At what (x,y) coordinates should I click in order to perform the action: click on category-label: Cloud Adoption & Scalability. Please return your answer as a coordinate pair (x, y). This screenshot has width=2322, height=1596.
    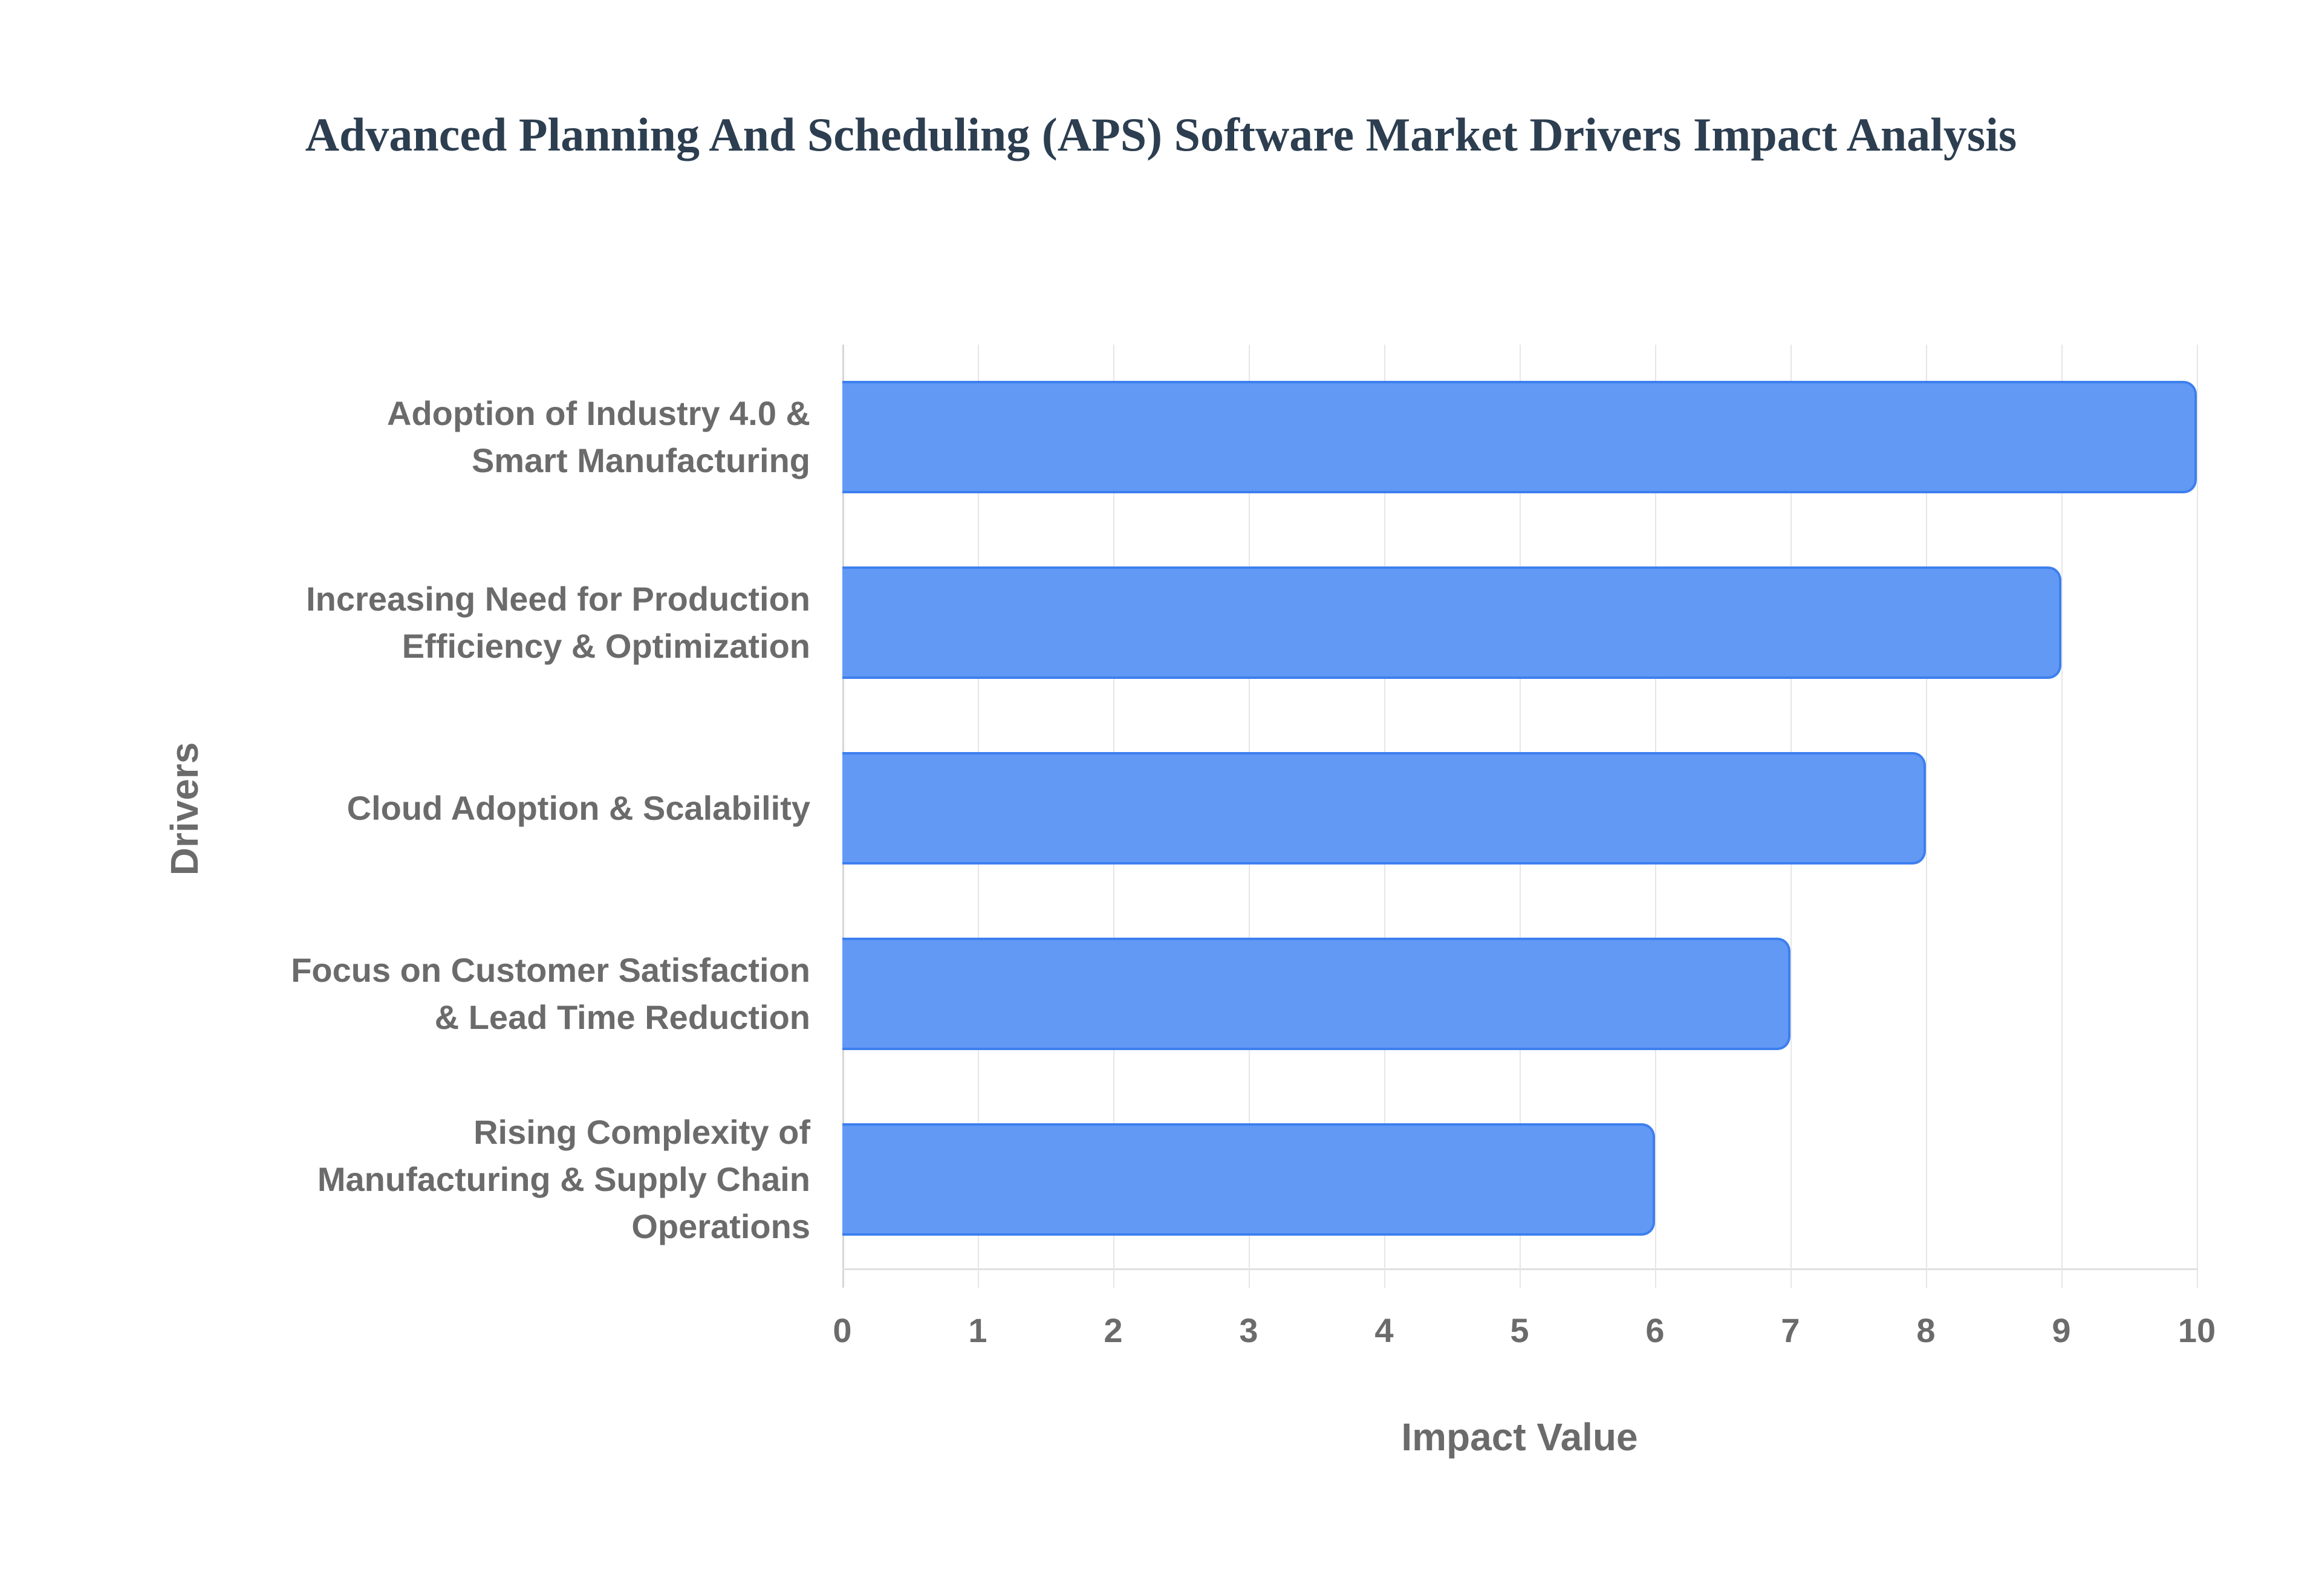
    Looking at the image, I should click on (508, 808).